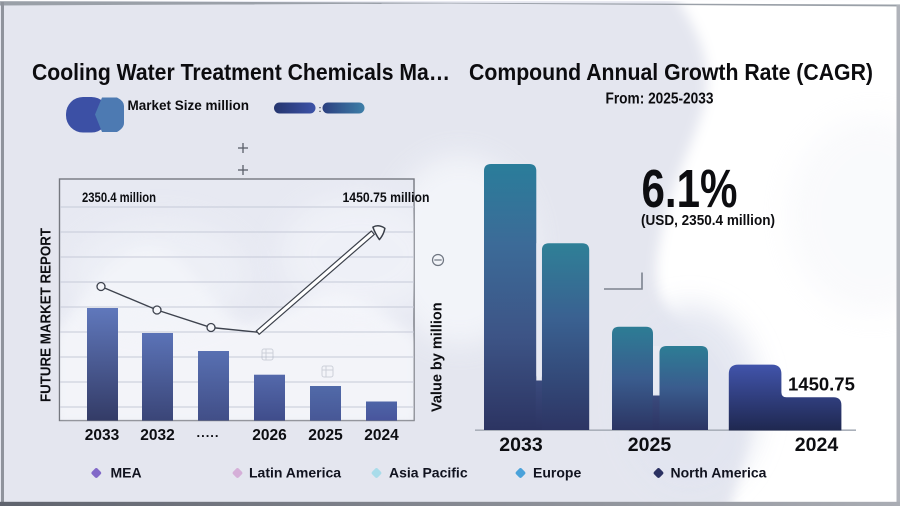  I want to click on svg-text: From: 2025-2033, so click(660, 99).